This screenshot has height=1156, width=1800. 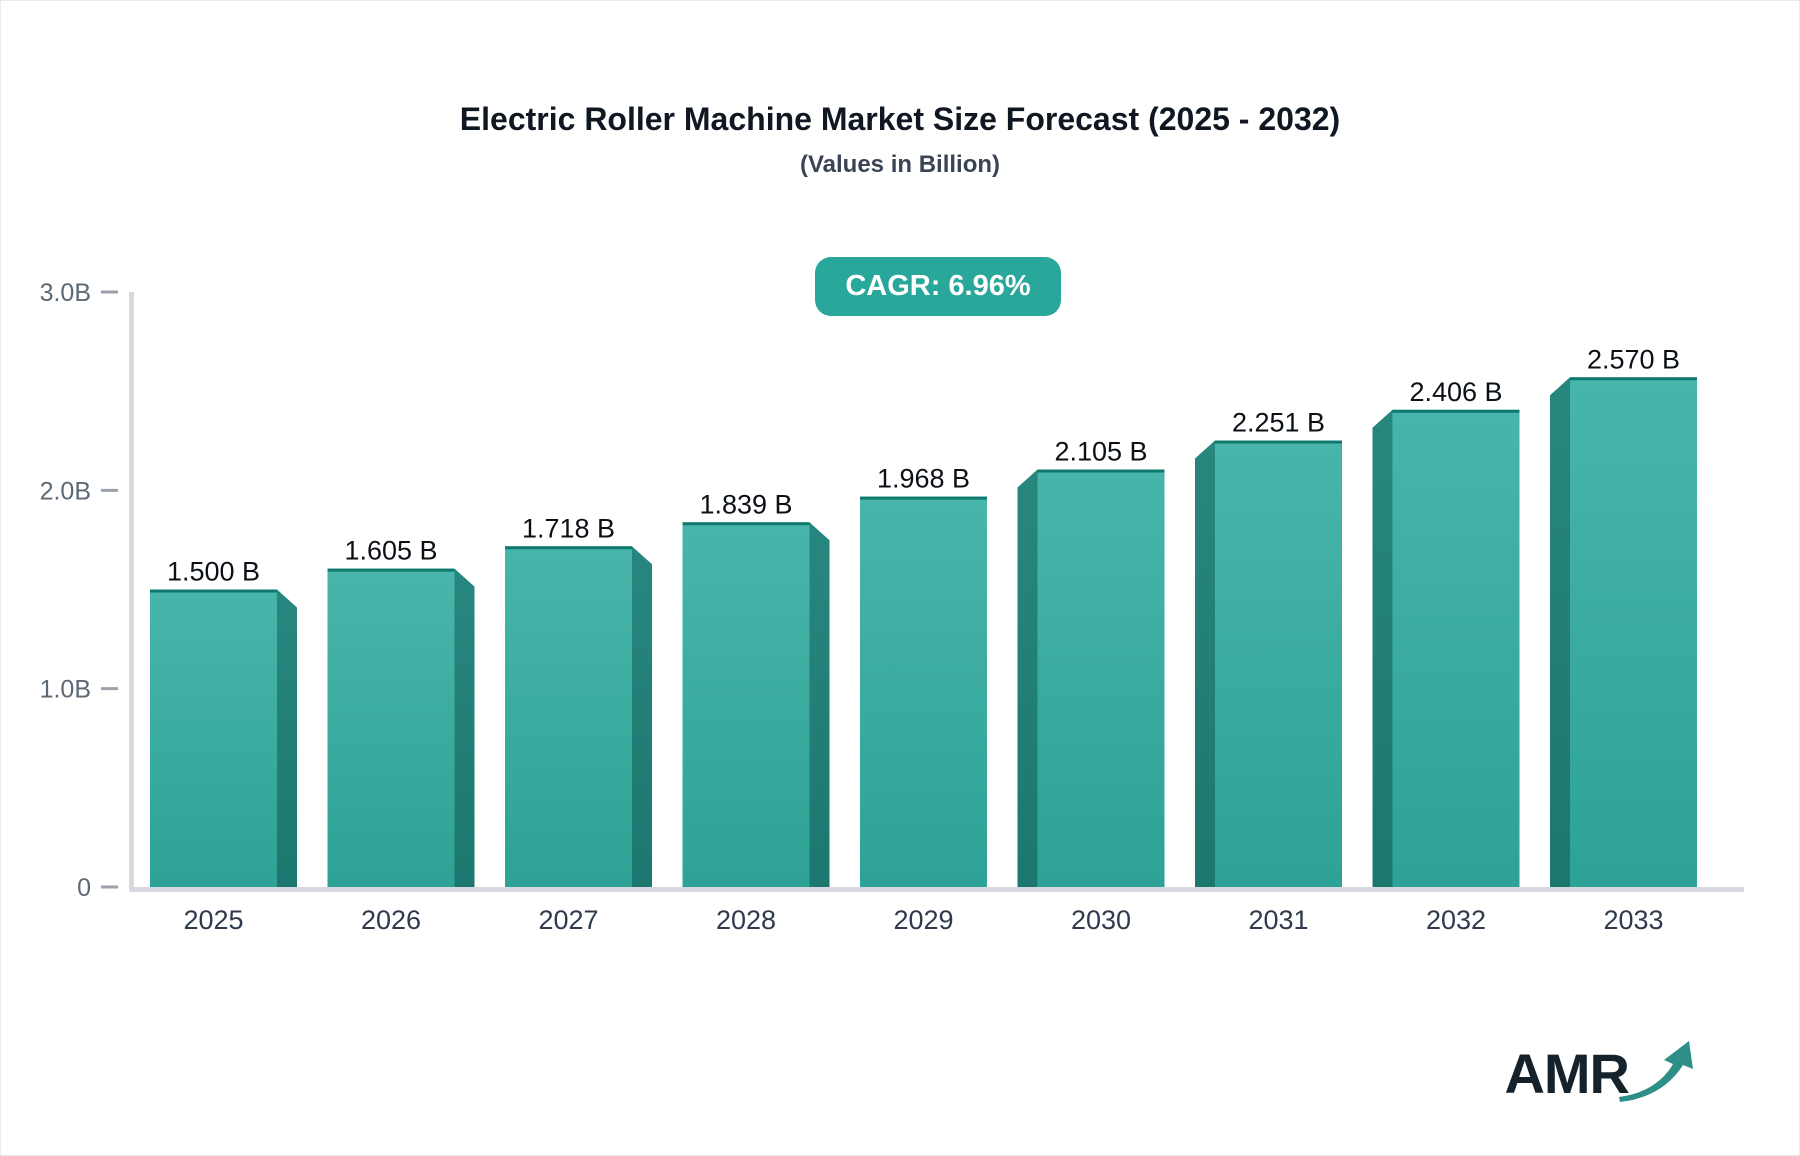 What do you see at coordinates (1278, 423) in the screenshot?
I see `bar-value-label: 2.251 B` at bounding box center [1278, 423].